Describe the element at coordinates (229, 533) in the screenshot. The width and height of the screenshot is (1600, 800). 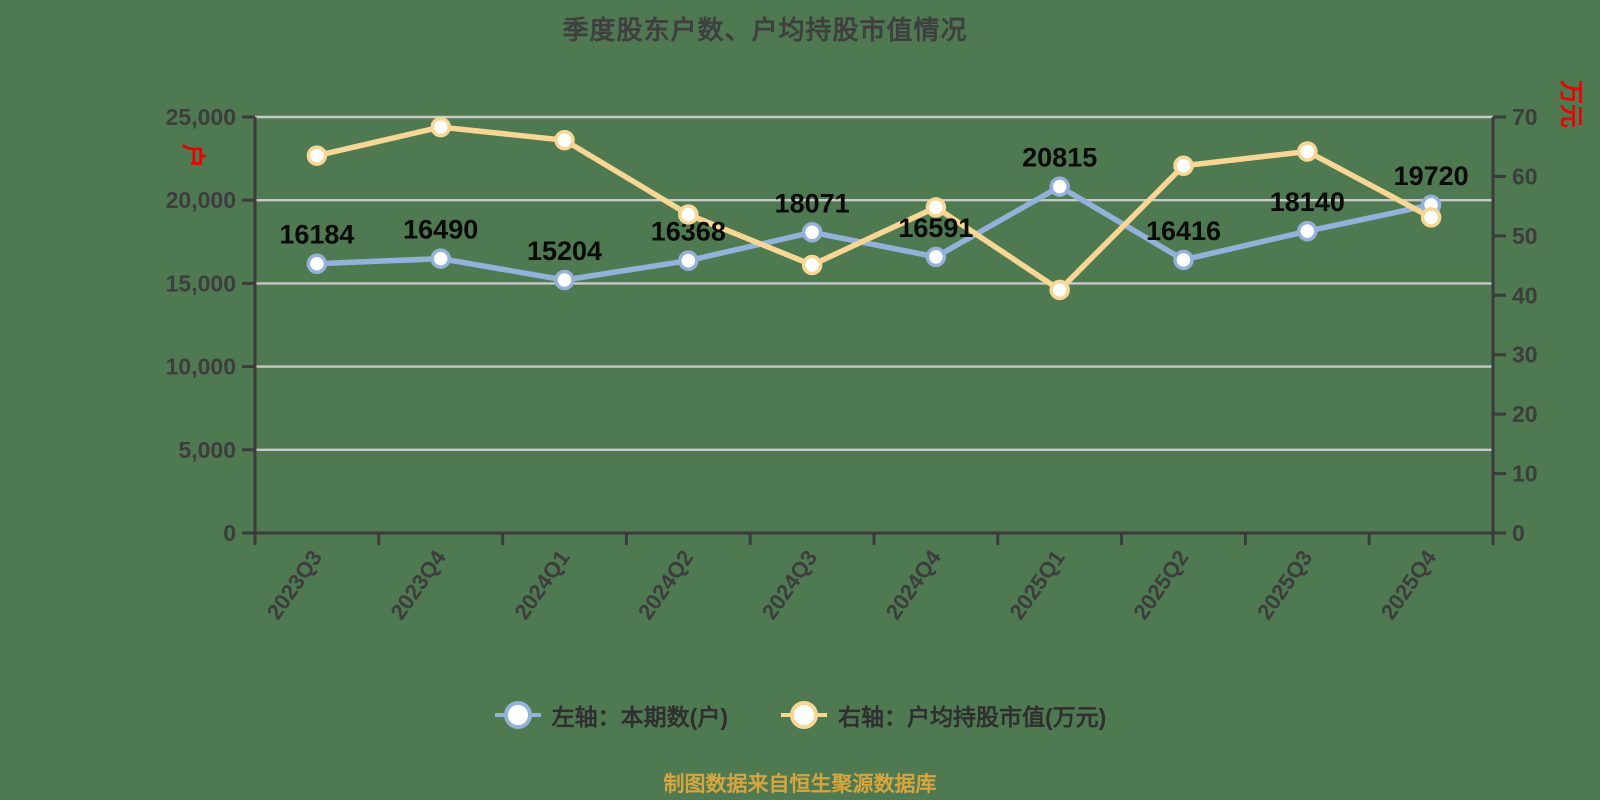
I see `left-axis-tick-label: 0` at that location.